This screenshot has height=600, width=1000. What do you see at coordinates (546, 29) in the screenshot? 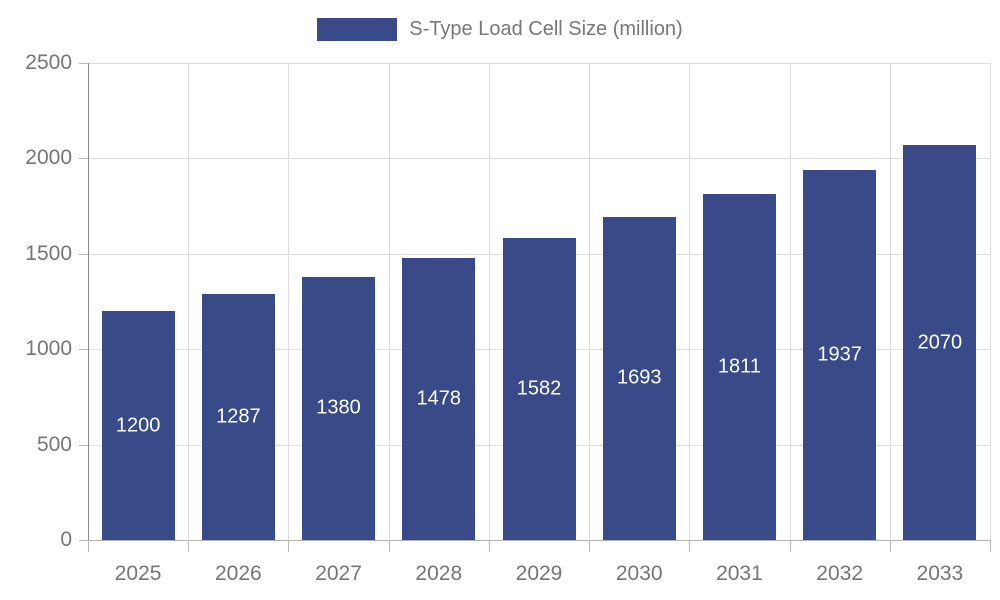
I see `legend-label: S-Type Load Cell Size (million)` at bounding box center [546, 29].